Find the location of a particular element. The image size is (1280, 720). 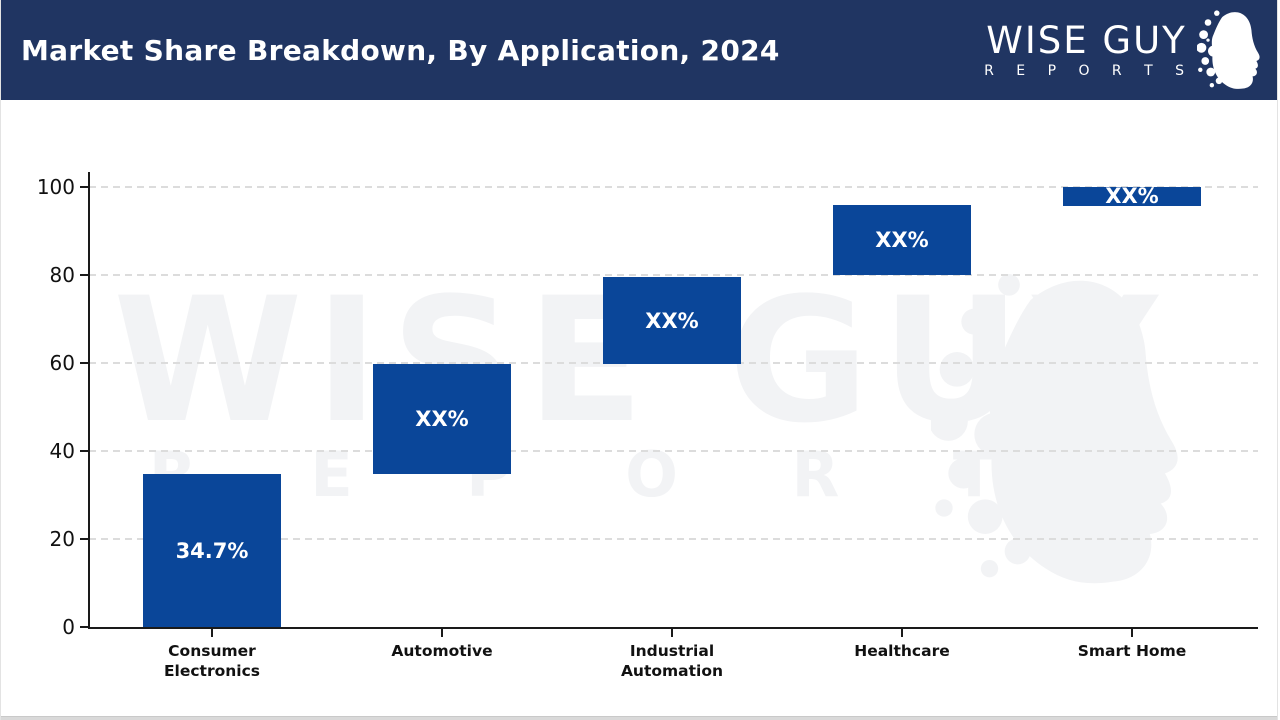

x-tick-industrial-automation is located at coordinates (672, 633).